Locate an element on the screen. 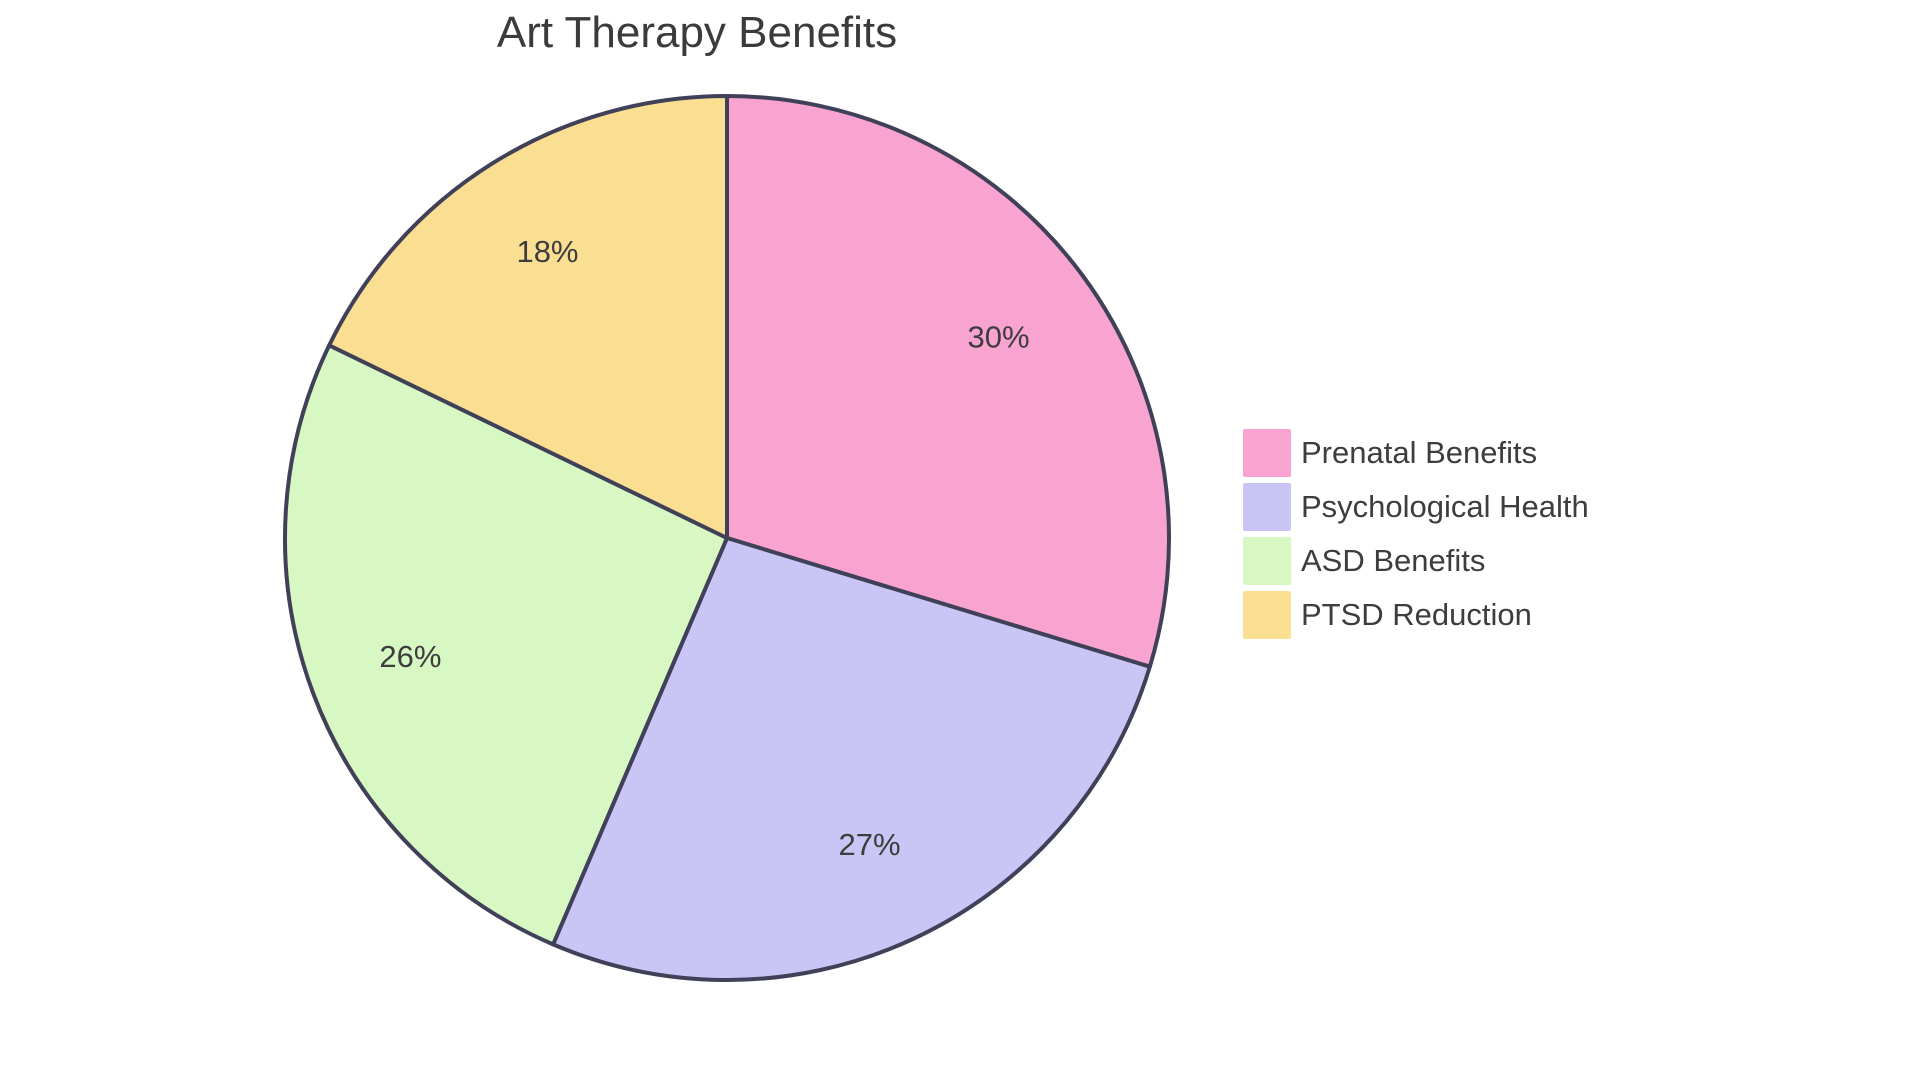 The width and height of the screenshot is (1920, 1083). chart-title: Art Therapy Benefits is located at coordinates (697, 32).